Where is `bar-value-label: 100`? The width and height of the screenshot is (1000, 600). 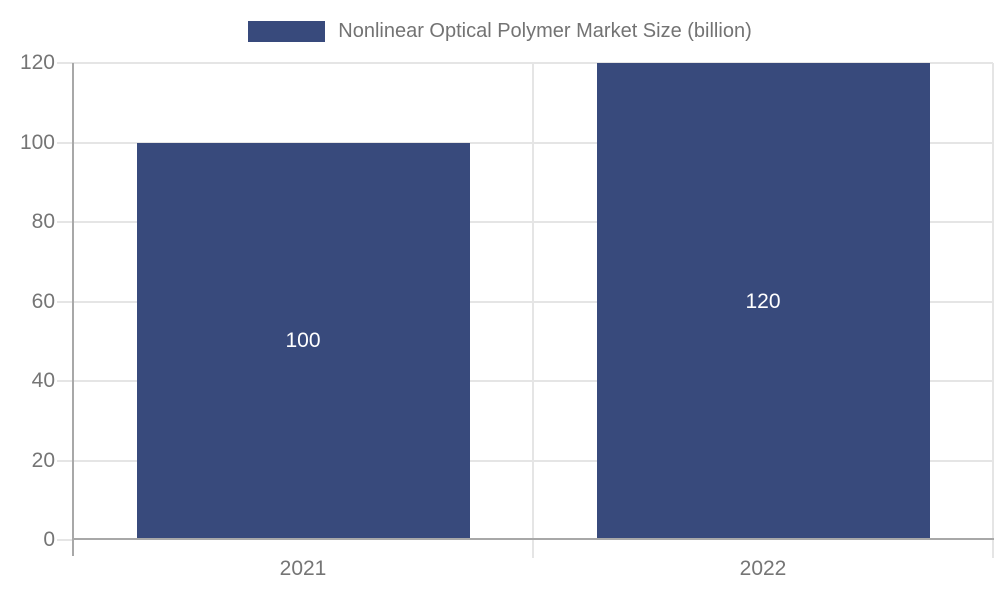
bar-value-label: 100 is located at coordinates (303, 341).